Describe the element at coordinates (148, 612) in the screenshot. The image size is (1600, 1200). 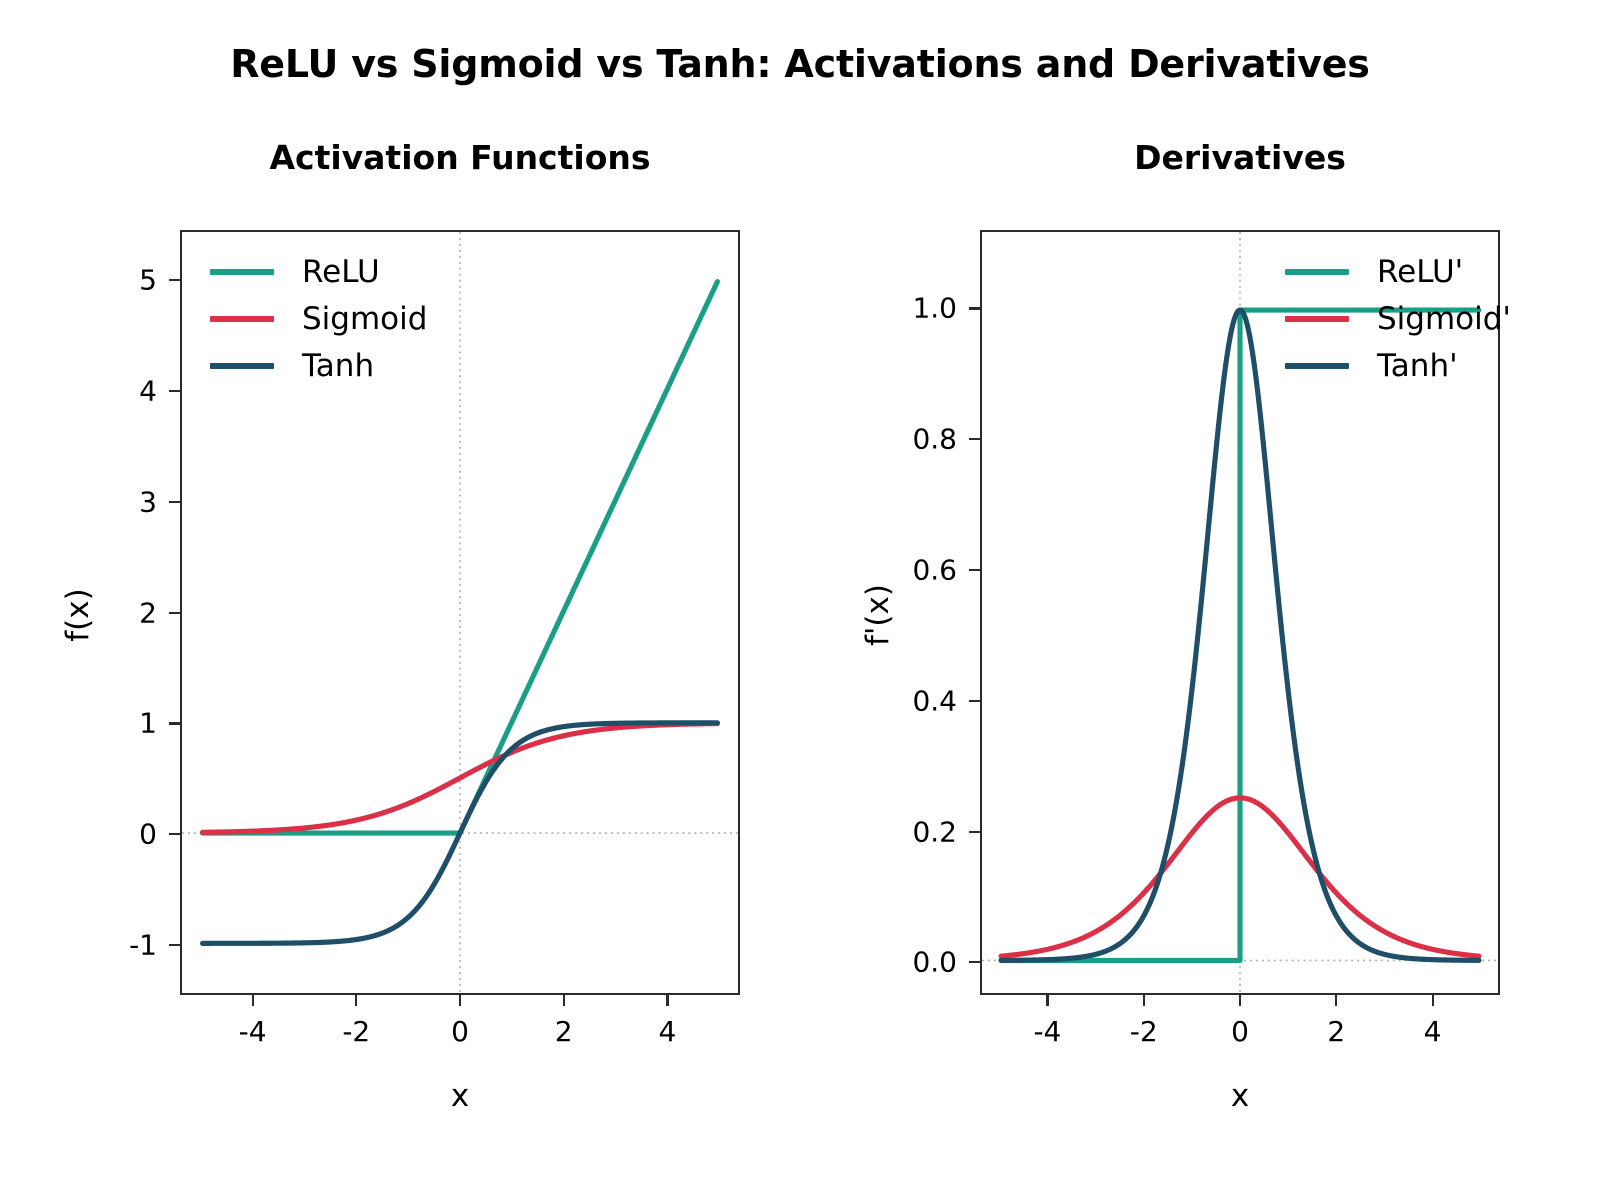
I see `ytick-label: 2` at that location.